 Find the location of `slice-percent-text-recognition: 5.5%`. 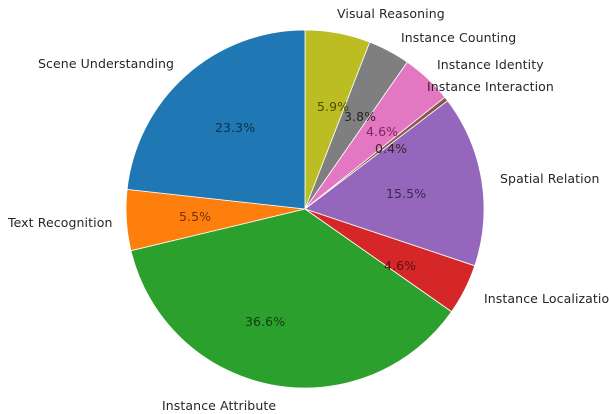

slice-percent-text-recognition: 5.5% is located at coordinates (195, 216).